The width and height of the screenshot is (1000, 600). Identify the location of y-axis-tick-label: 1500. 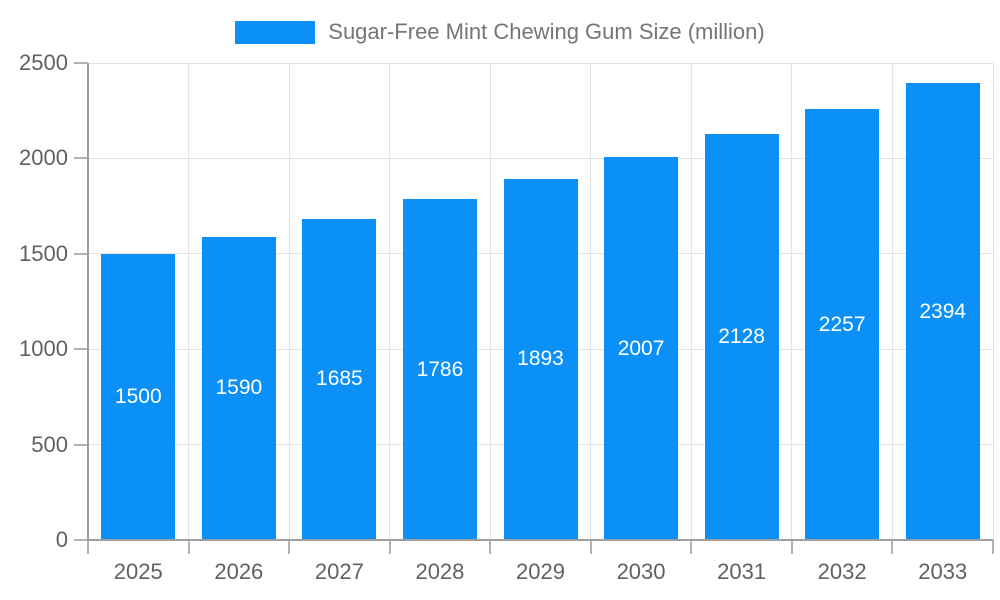
(43, 253).